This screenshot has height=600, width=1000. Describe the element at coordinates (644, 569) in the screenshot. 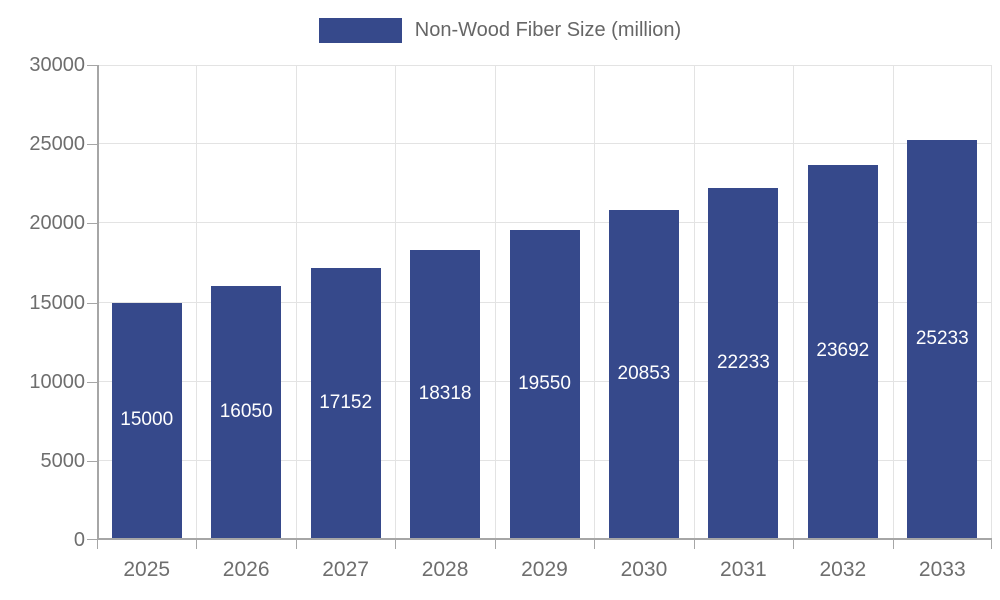

I see `x-axis-tick-label: 2030` at that location.